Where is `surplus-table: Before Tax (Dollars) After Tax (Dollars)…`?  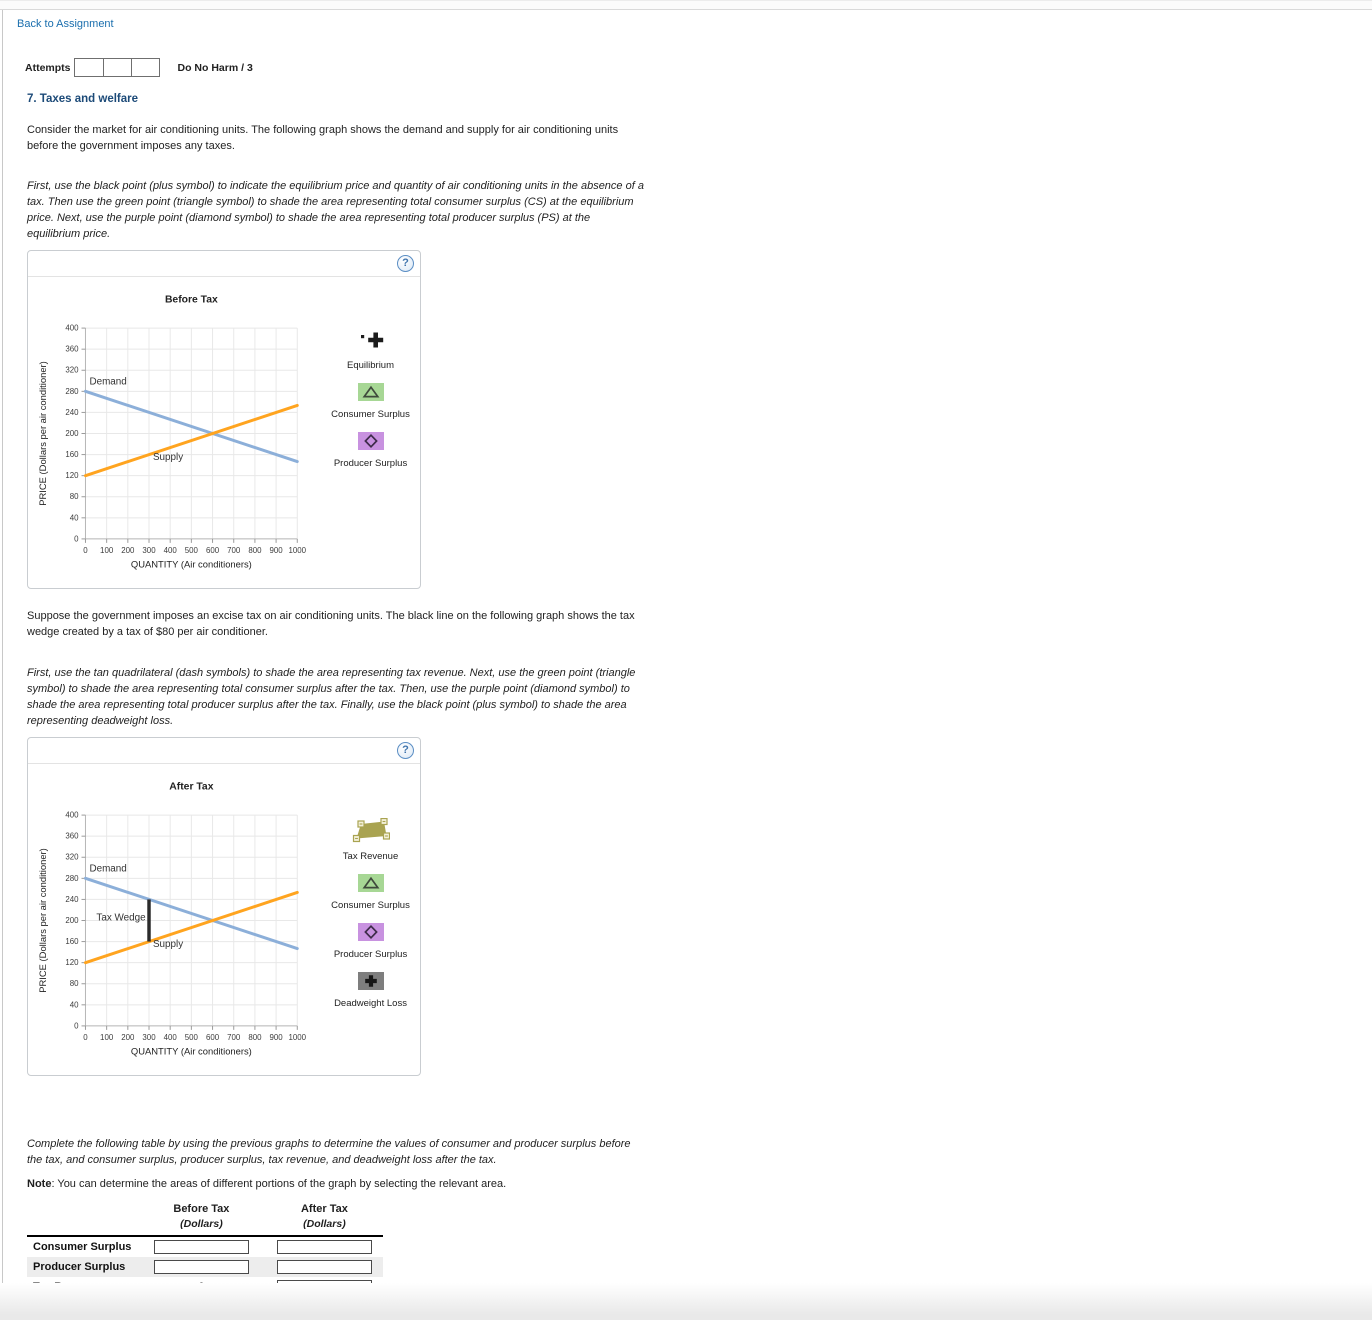
surplus-table: Before Tax (Dollars) After Tax (Dollars)… is located at coordinates (205, 1260).